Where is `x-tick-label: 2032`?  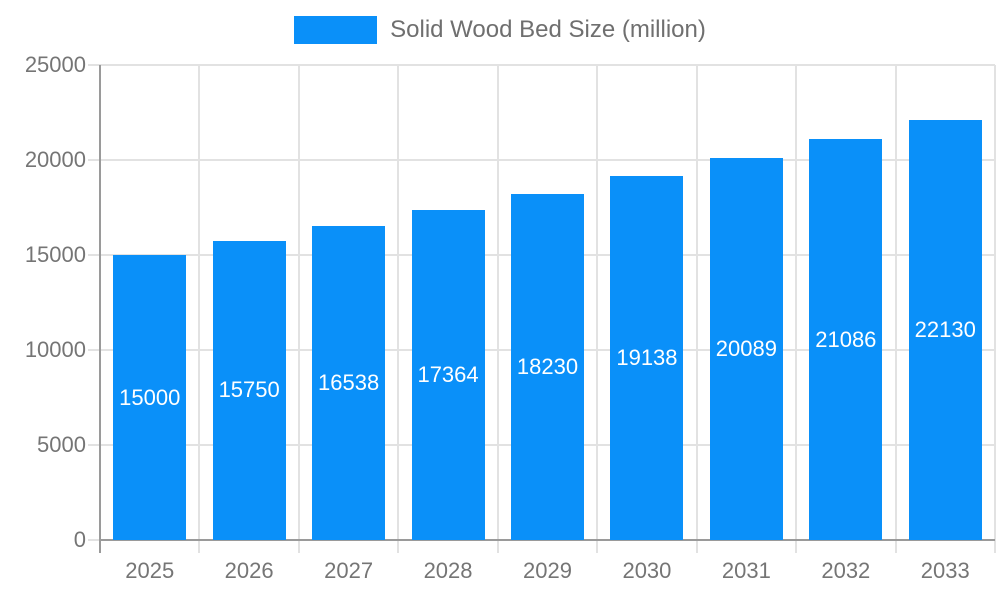
x-tick-label: 2032 is located at coordinates (846, 570).